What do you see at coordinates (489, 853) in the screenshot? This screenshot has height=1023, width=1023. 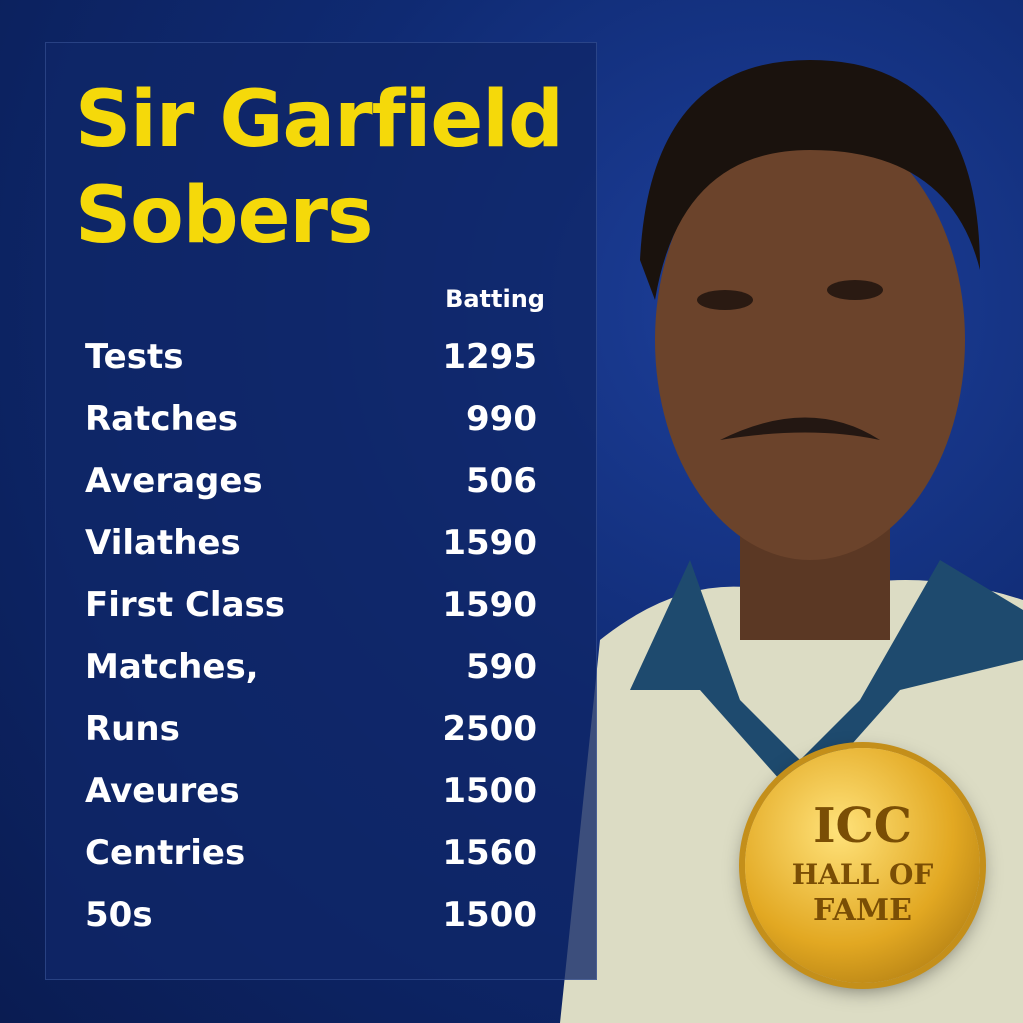 I see `stat-value: 1560` at bounding box center [489, 853].